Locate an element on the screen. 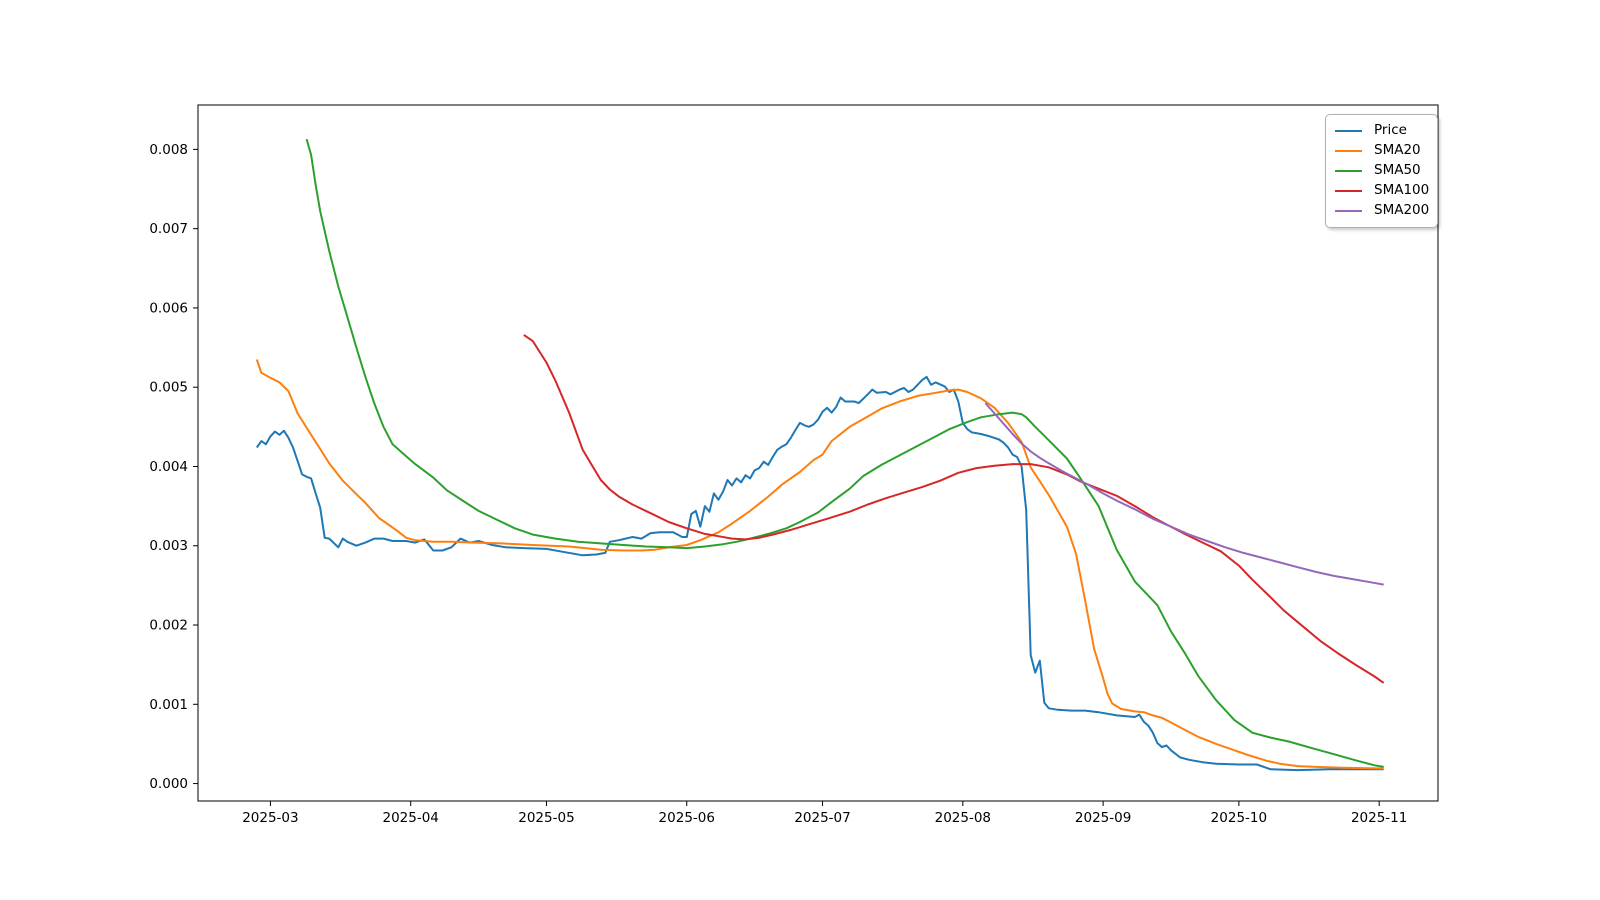 Image resolution: width=1600 pixels, height=900 pixels. y-tick-label: 0.003 is located at coordinates (168, 546).